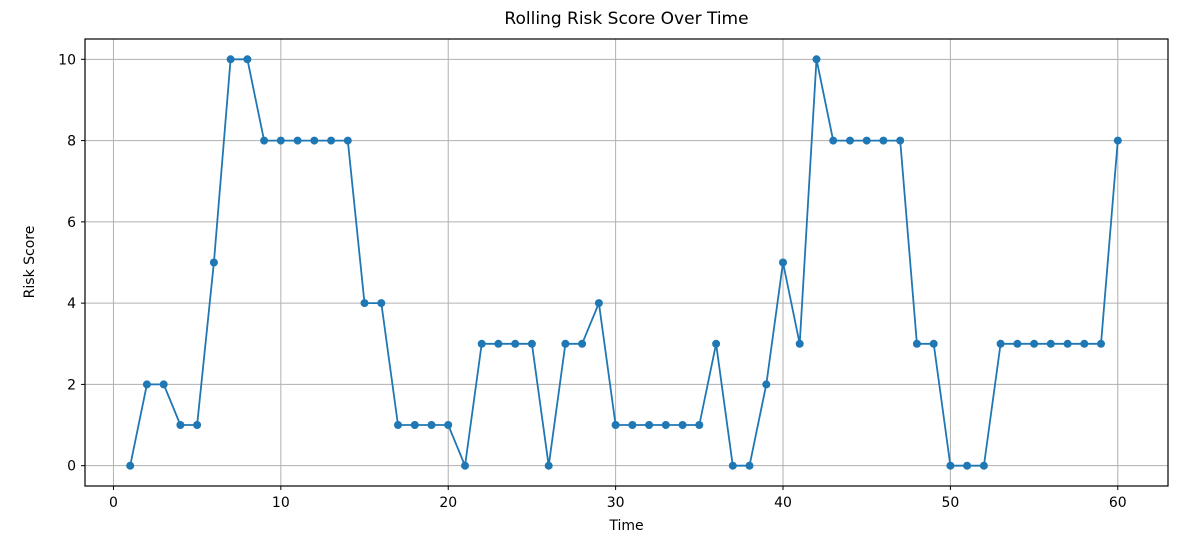 This screenshot has width=1200, height=542. I want to click on x-tick-label: 20, so click(448, 503).